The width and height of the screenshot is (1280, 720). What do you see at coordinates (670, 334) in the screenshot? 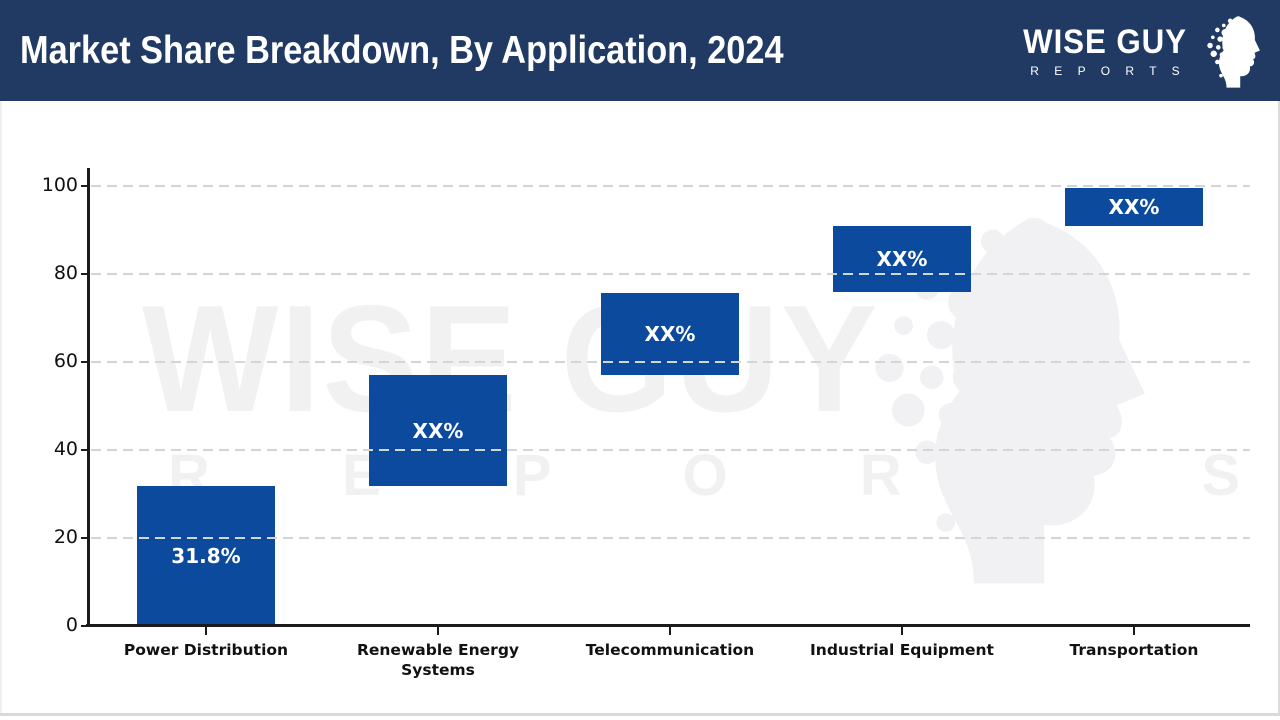
I see `bar-value-label-telecommunication: XX%` at bounding box center [670, 334].